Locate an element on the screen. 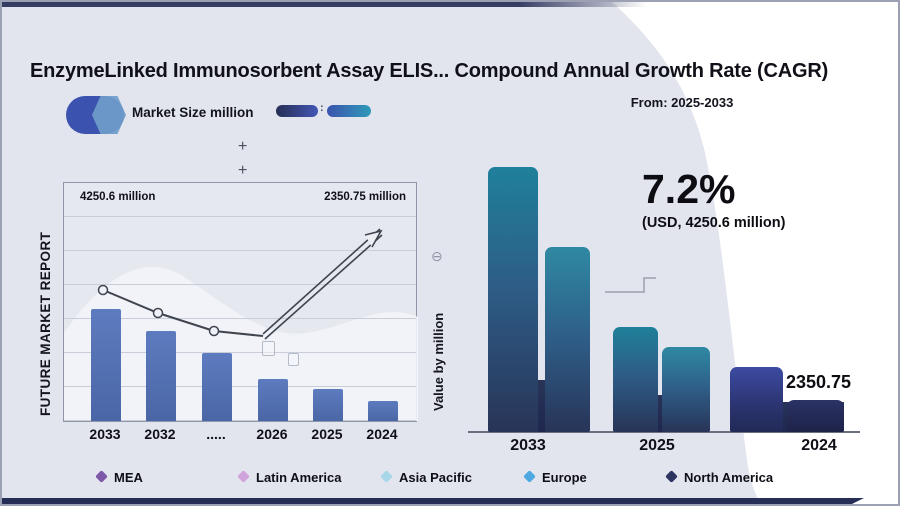 The width and height of the screenshot is (900, 506). legend-label: North America is located at coordinates (729, 477).